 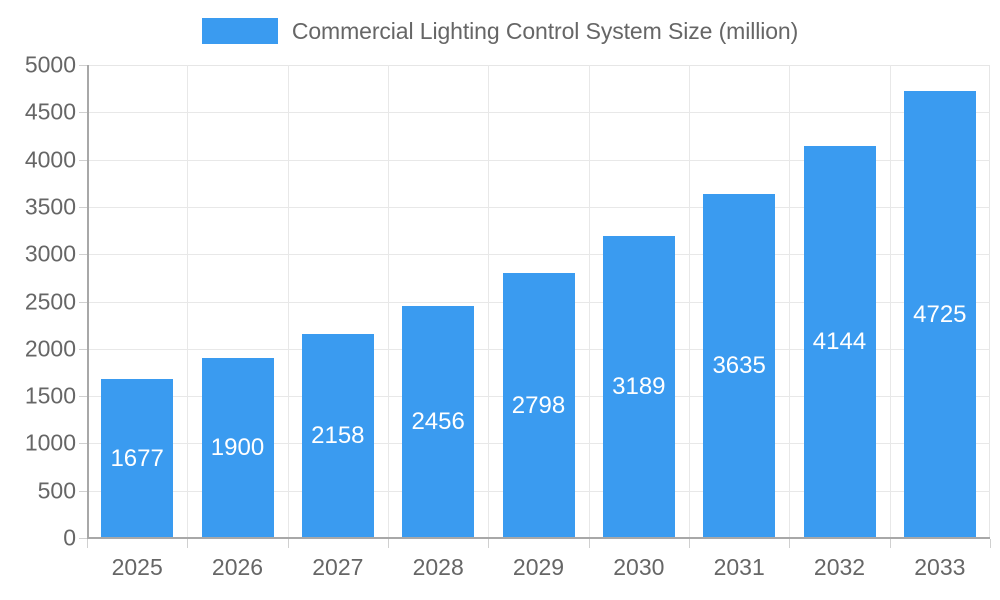 What do you see at coordinates (839, 567) in the screenshot?
I see `x-axis-tick-label: 2032` at bounding box center [839, 567].